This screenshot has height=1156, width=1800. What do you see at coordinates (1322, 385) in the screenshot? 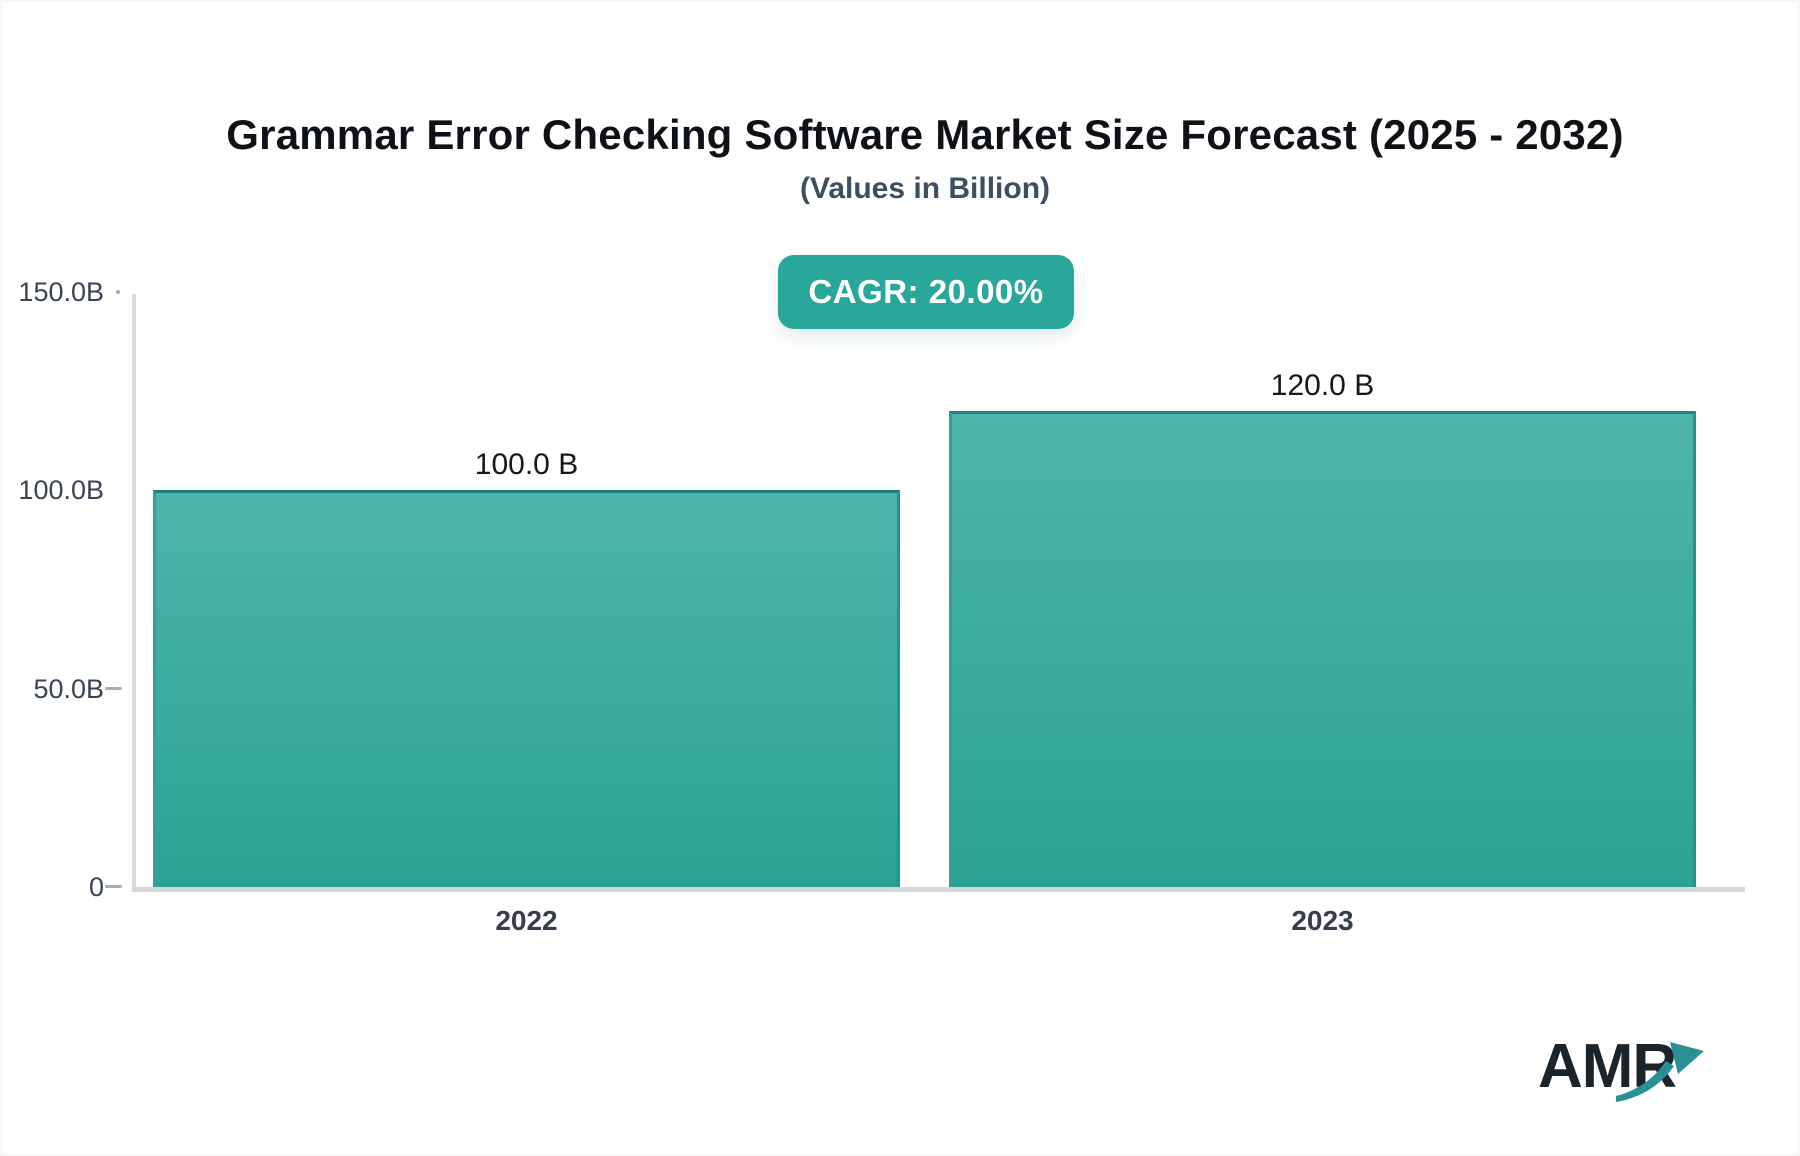
I see `bar-value-label: 120.0 B` at bounding box center [1322, 385].